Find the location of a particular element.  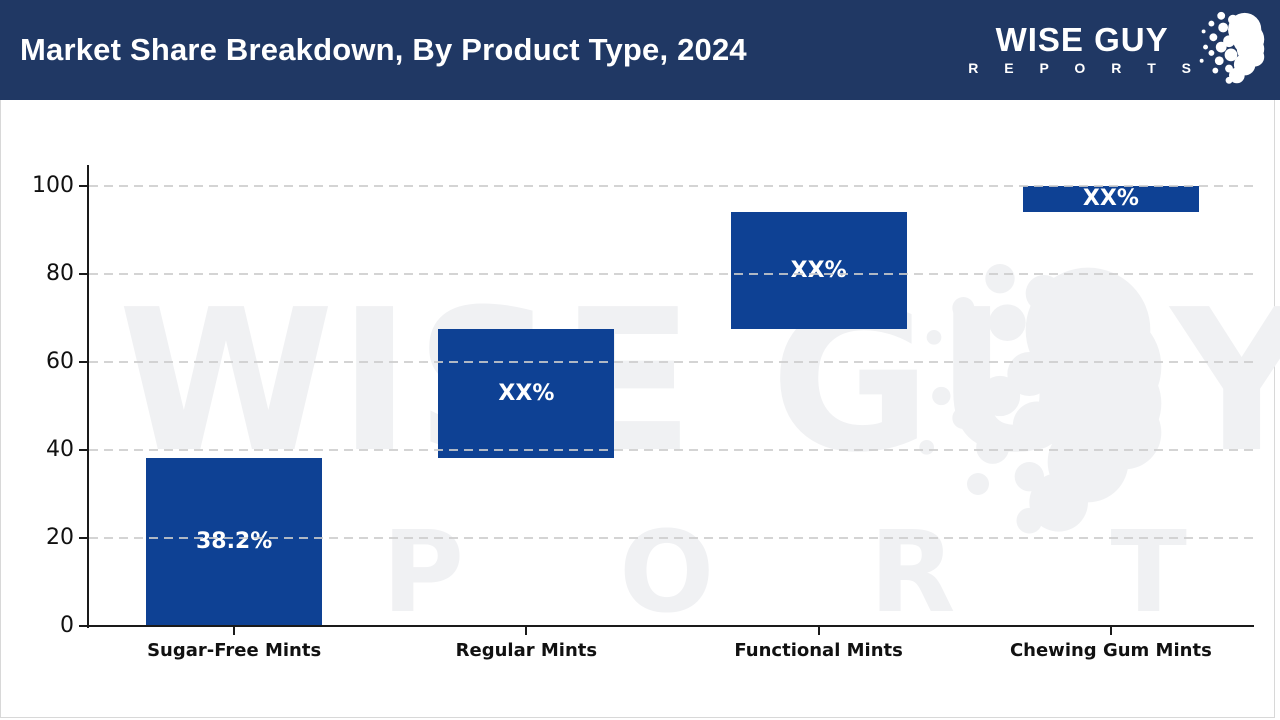

y-tick-label: 60 is located at coordinates (60, 361).